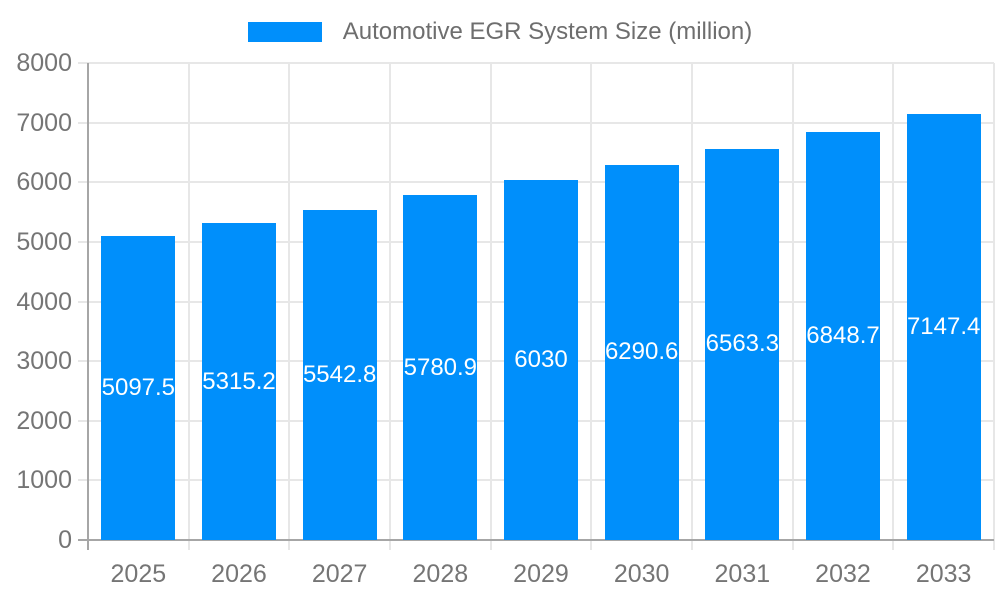 This screenshot has width=1000, height=600. I want to click on y-axis-label: 4000, so click(44, 301).